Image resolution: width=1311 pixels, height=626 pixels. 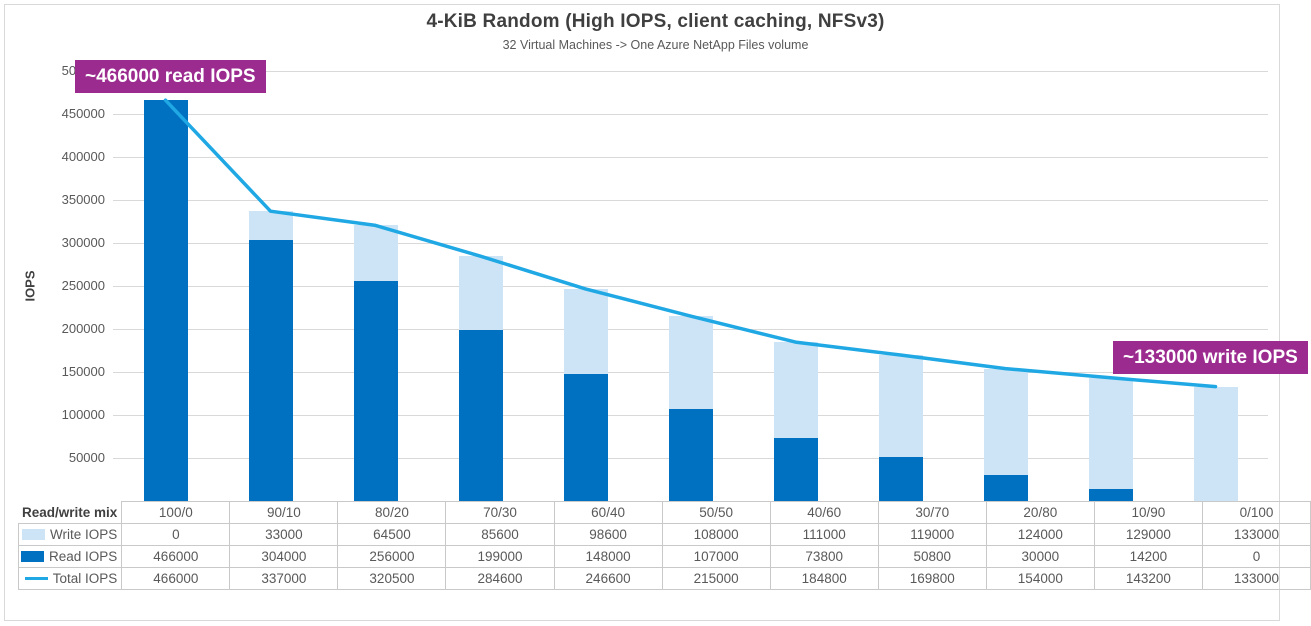 What do you see at coordinates (932, 556) in the screenshot?
I see `value-read-iops-30-70: 50800` at bounding box center [932, 556].